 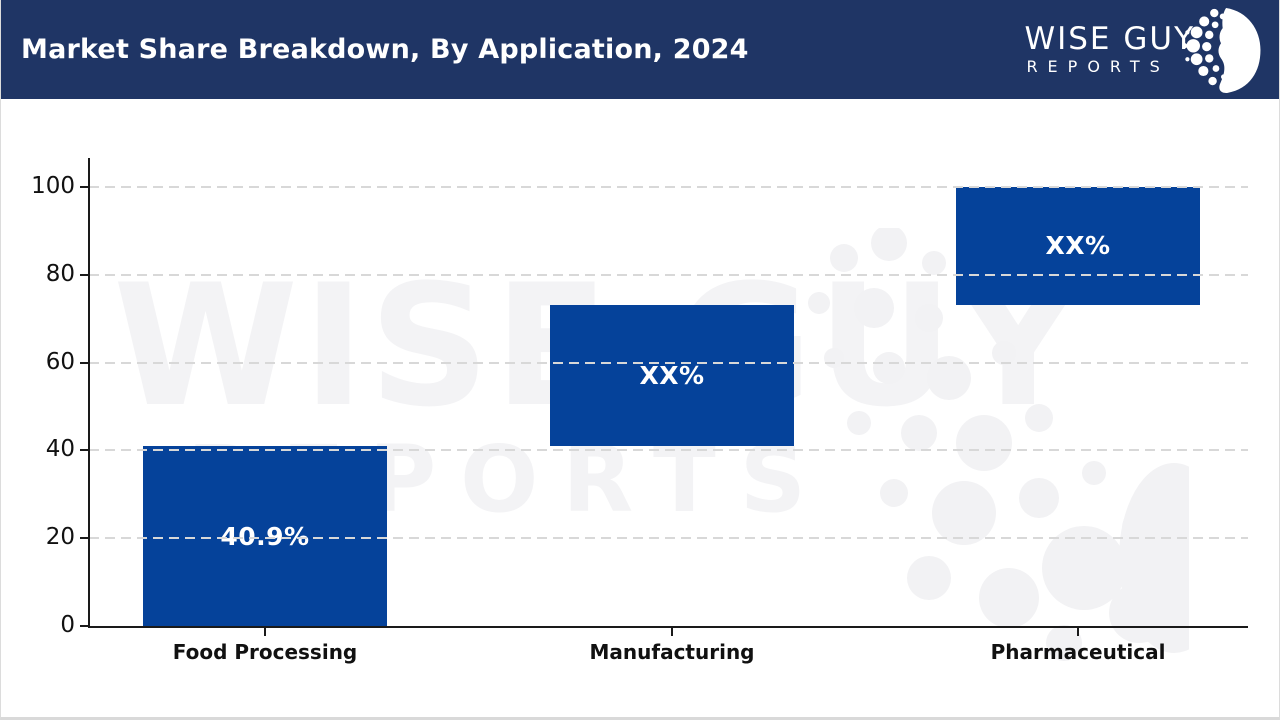 I want to click on x-axis-label: Food Processing, so click(x=265, y=652).